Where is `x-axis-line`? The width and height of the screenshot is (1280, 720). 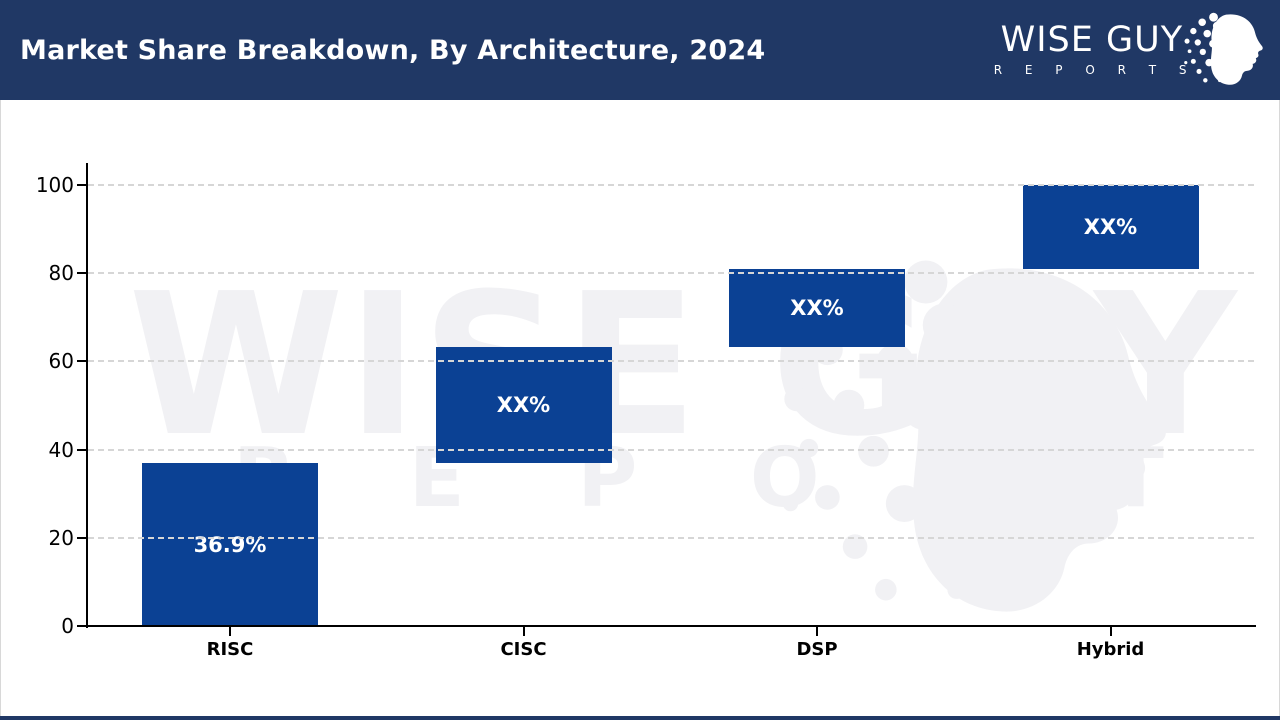
x-axis-line is located at coordinates (671, 626).